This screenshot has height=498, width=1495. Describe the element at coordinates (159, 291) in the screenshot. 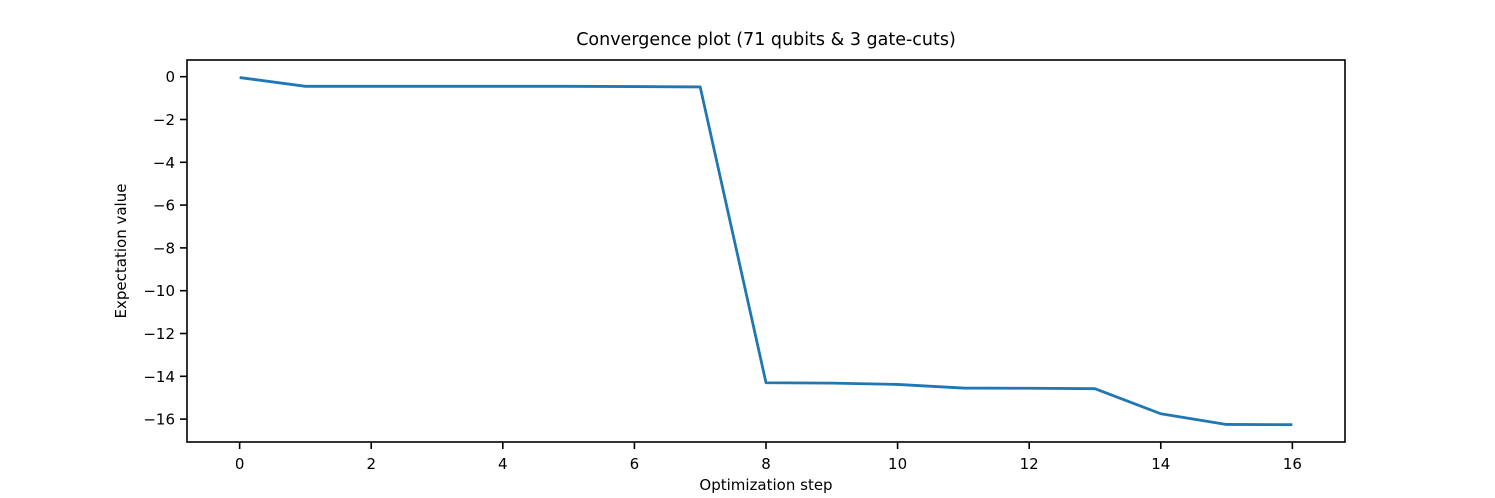

I see `y-tick-label: −10` at that location.